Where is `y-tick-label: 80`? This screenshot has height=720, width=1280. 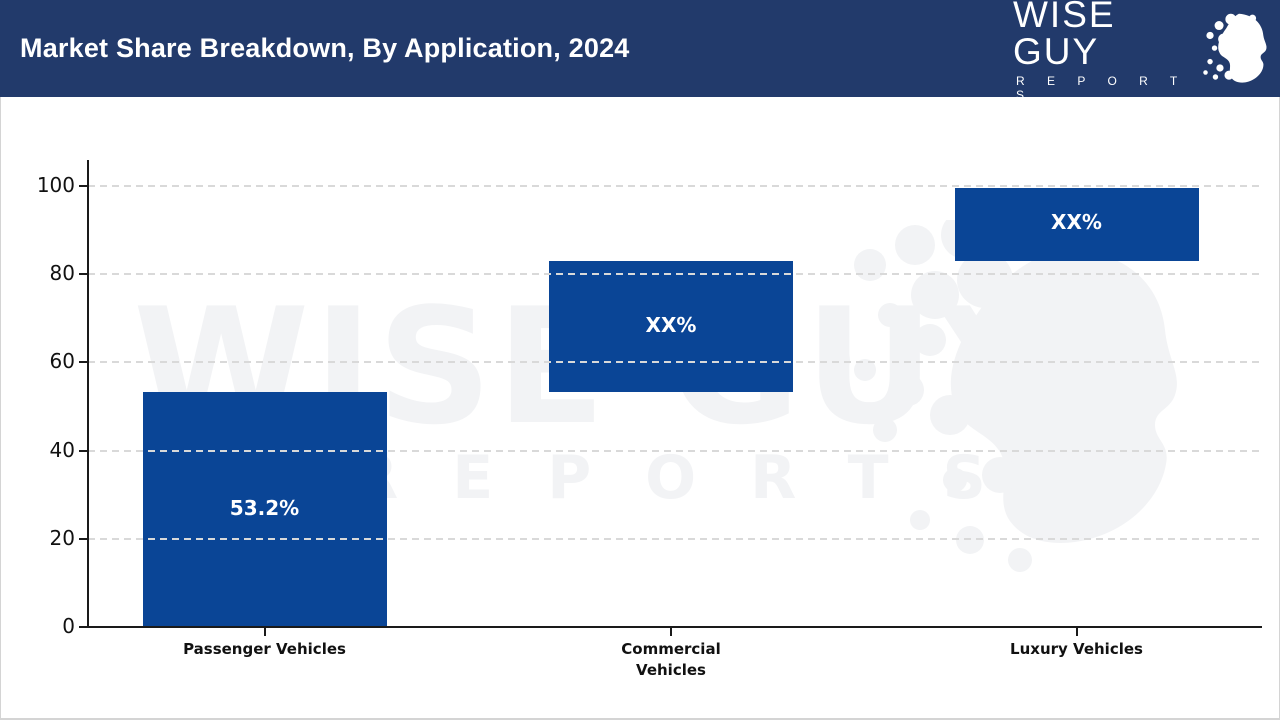
y-tick-label: 80 is located at coordinates (62, 273).